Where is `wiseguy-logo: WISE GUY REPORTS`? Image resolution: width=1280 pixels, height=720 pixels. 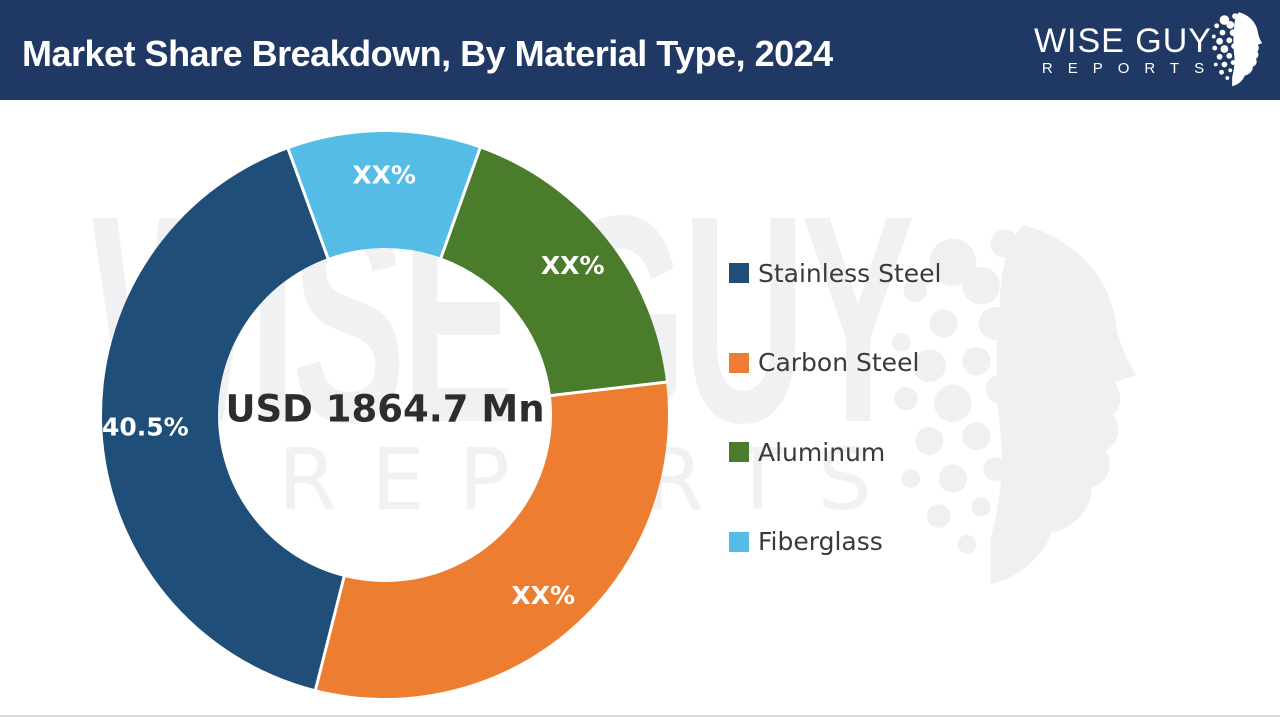 wiseguy-logo: WISE GUY REPORTS is located at coordinates (1150, 50).